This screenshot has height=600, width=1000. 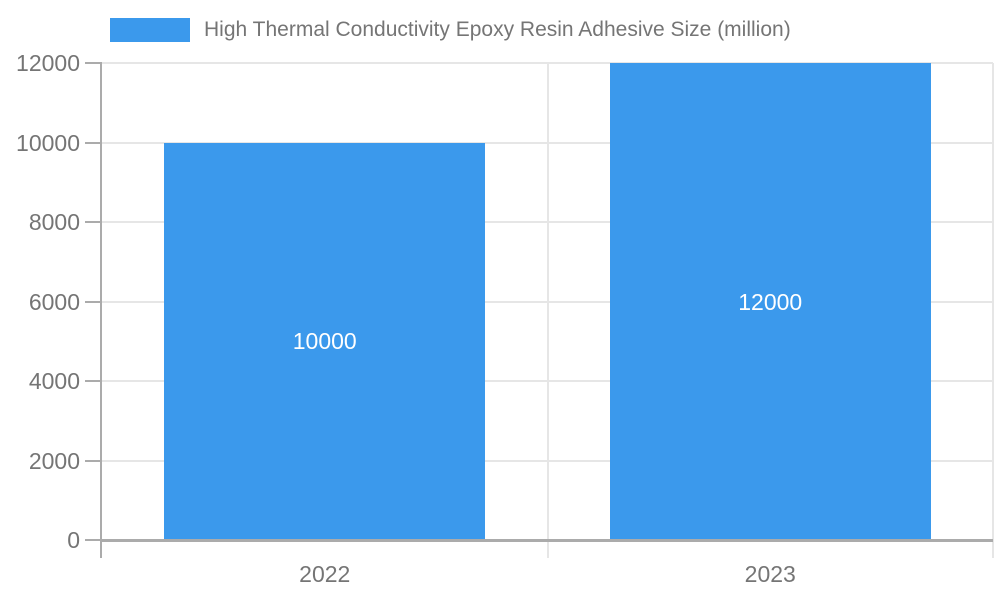 I want to click on y-axis-label: 6000, so click(x=54, y=301).